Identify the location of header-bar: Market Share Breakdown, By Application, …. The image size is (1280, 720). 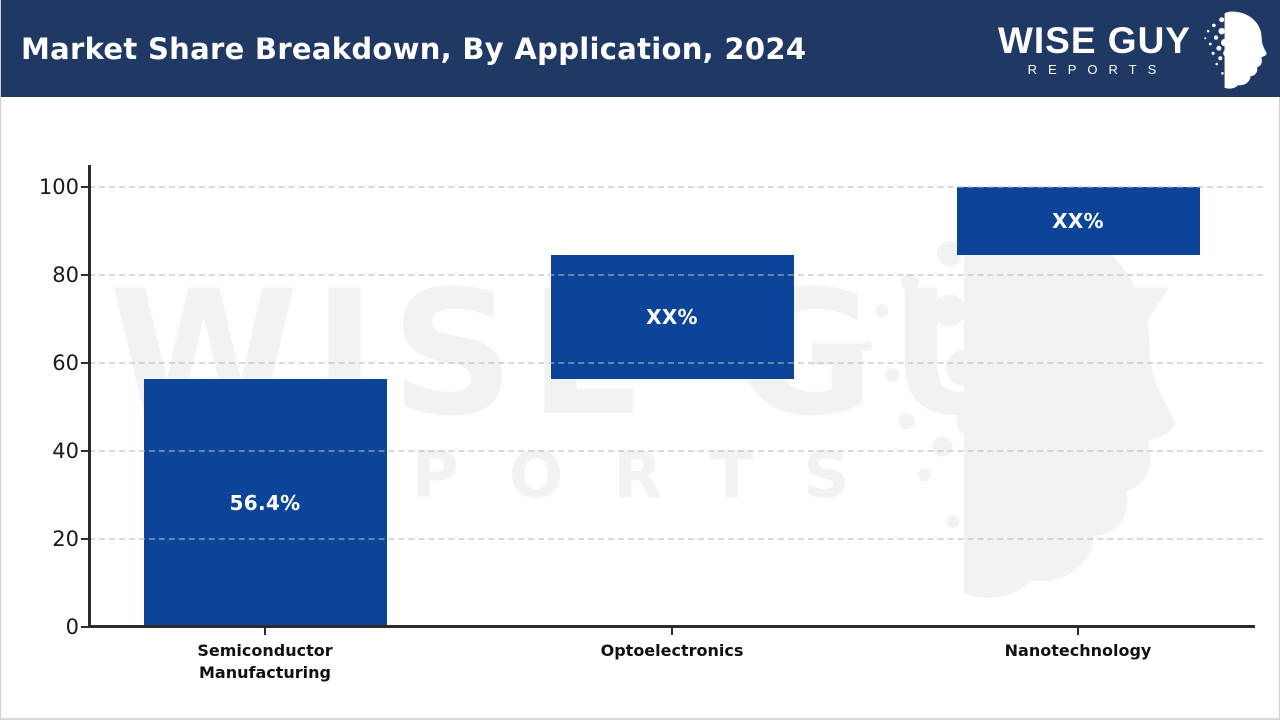
(640, 48).